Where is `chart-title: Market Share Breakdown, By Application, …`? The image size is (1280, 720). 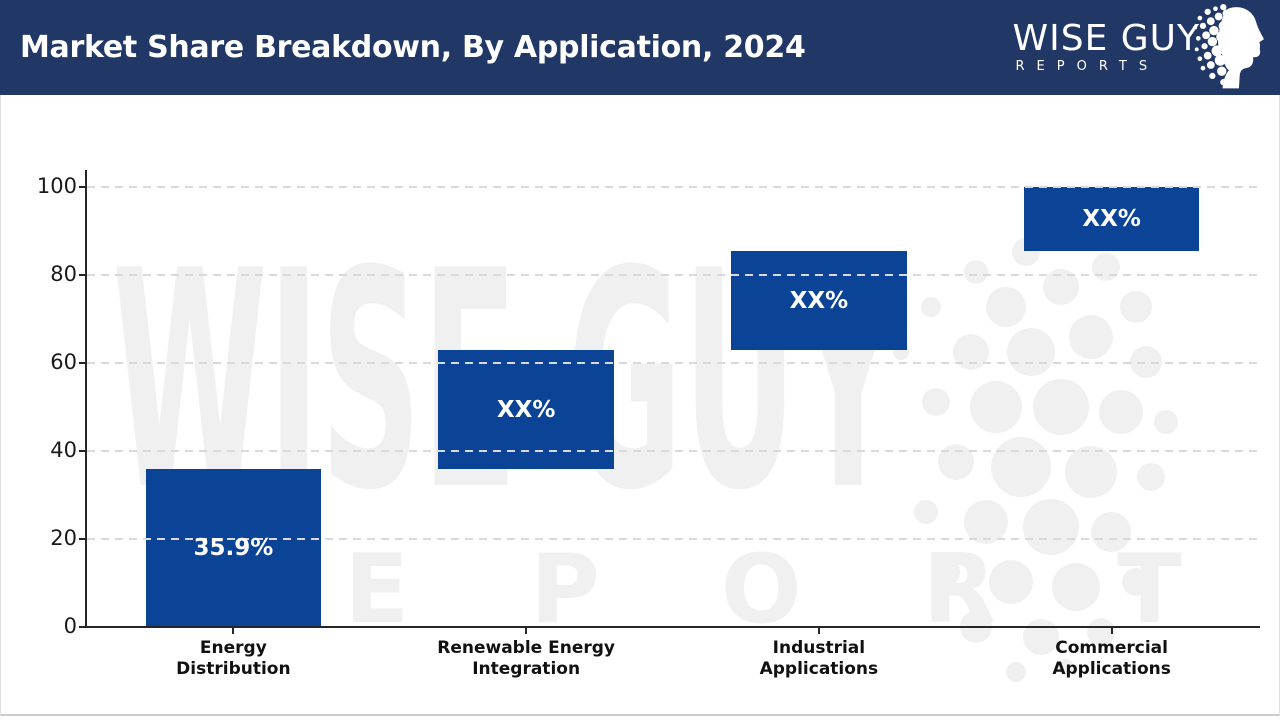
chart-title: Market Share Breakdown, By Application, … is located at coordinates (413, 47).